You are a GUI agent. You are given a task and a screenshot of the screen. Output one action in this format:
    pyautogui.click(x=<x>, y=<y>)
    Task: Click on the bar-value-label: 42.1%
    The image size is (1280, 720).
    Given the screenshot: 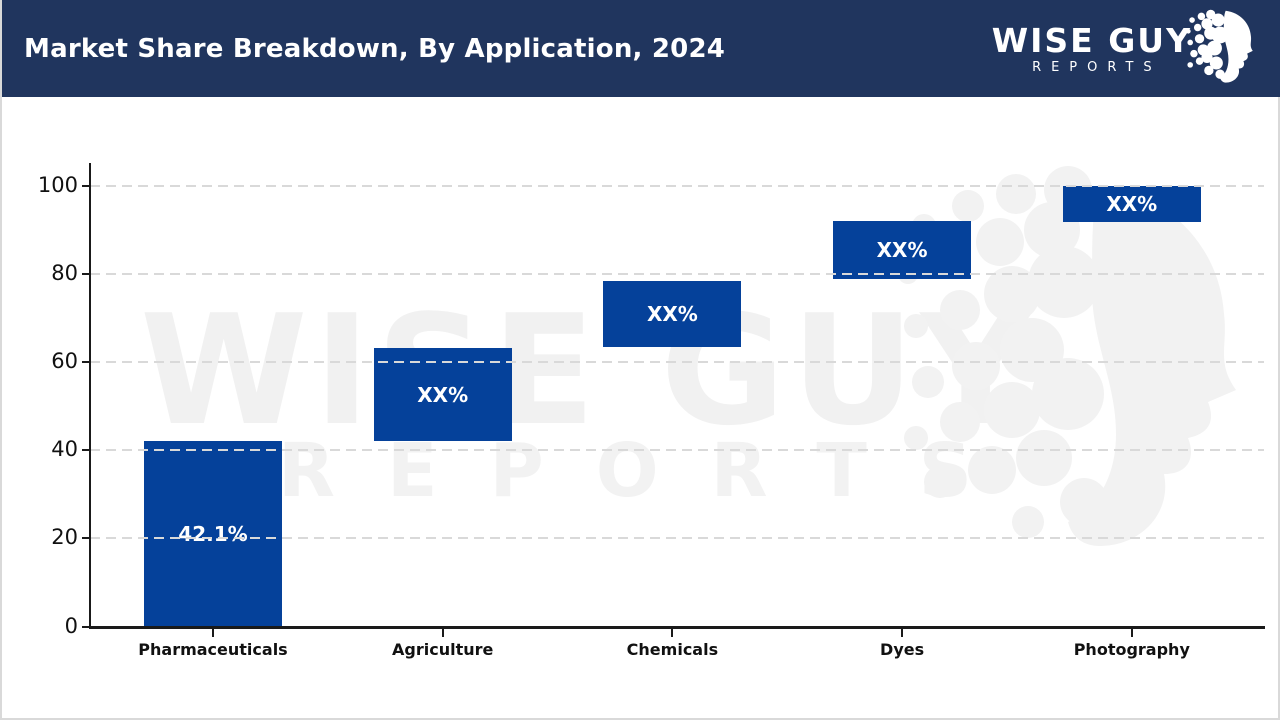 What is the action you would take?
    pyautogui.click(x=213, y=533)
    